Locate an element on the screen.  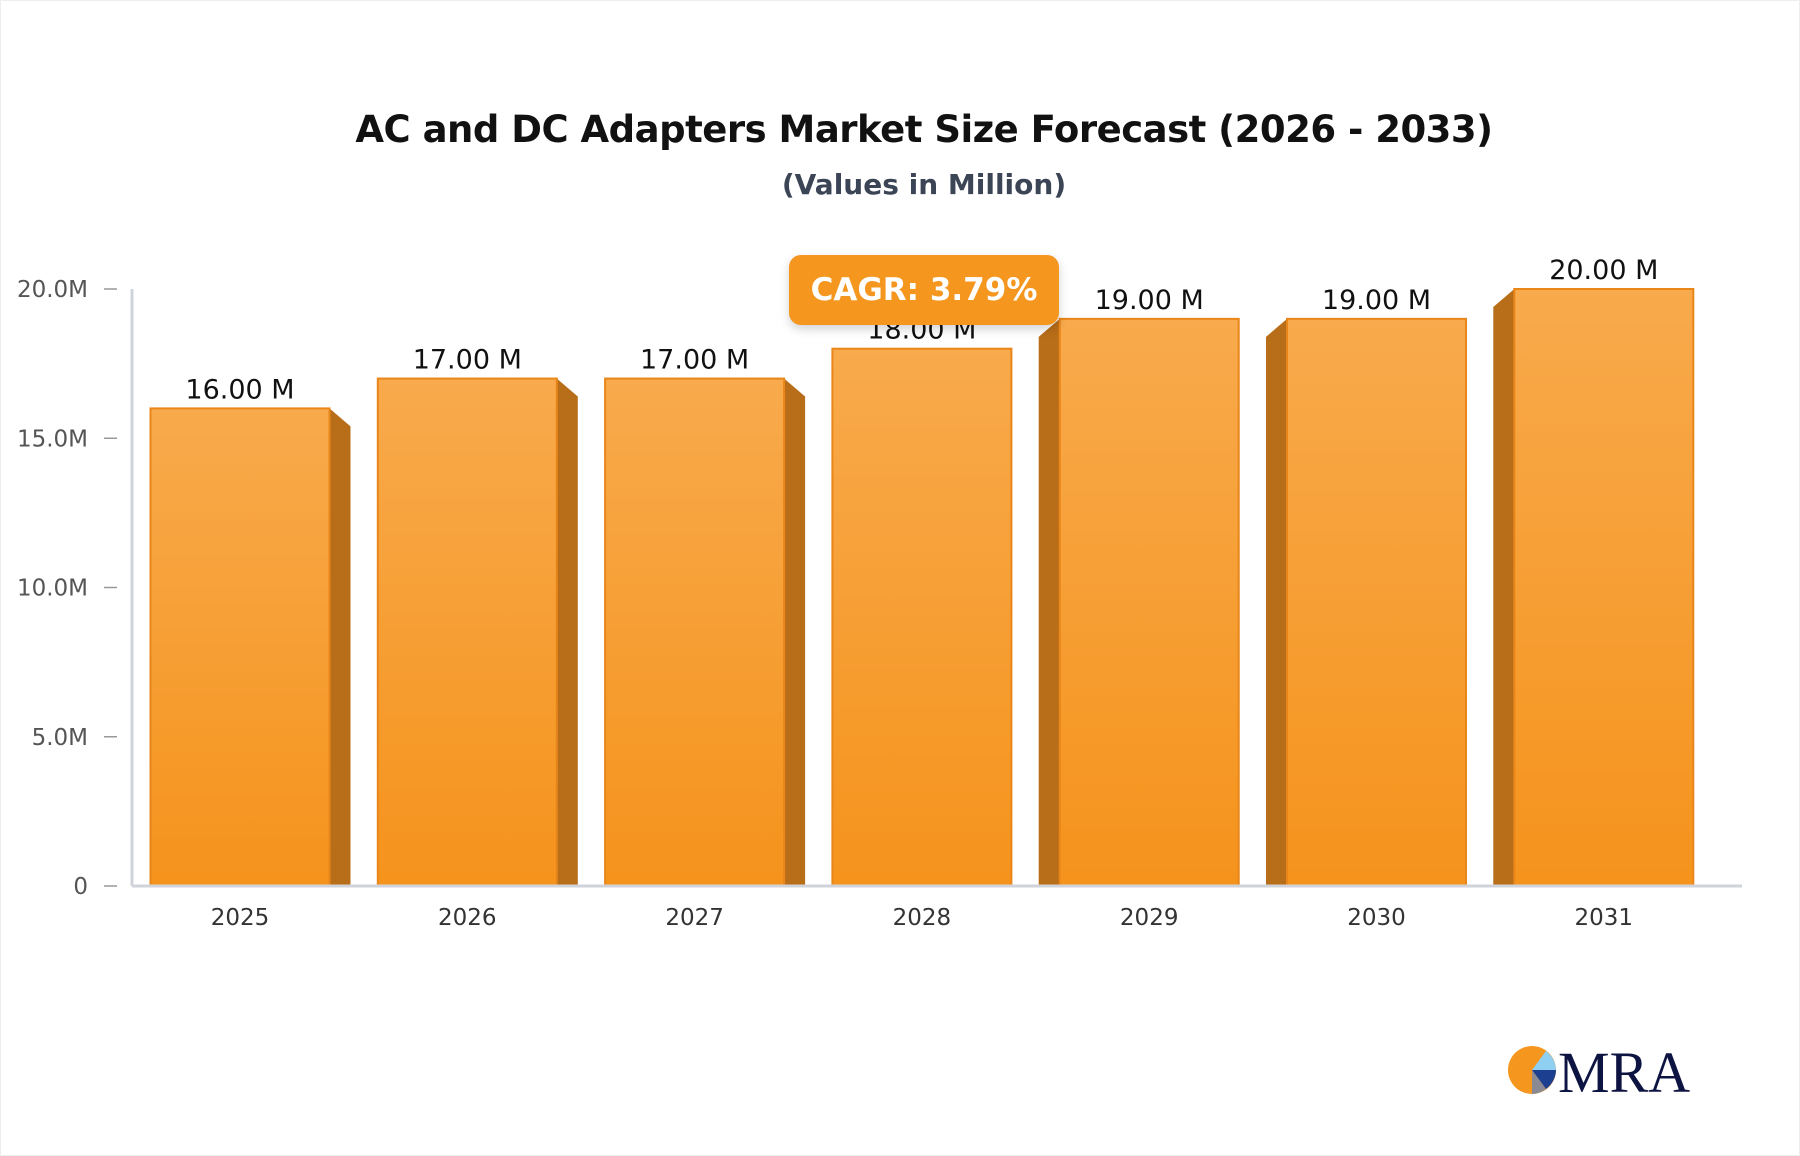
bar-2029 is located at coordinates (1149, 602).